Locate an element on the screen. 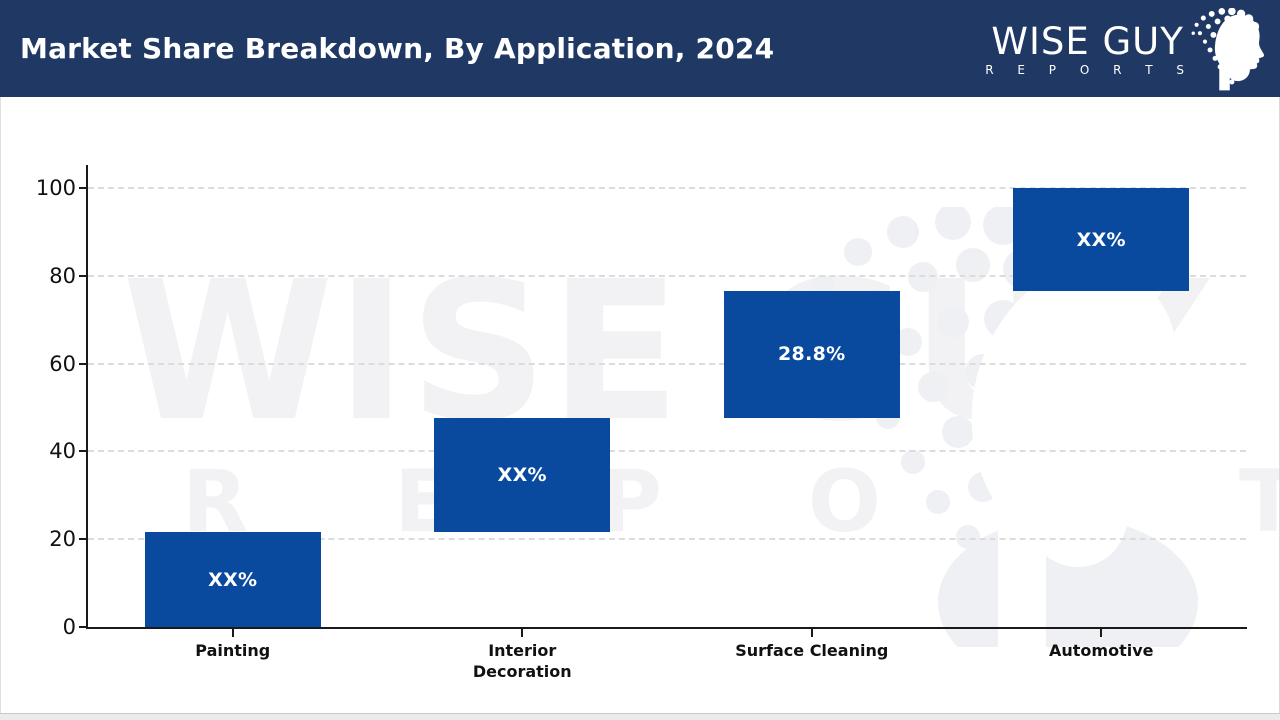 This screenshot has width=1280, height=720. brand-subname: R E P O R T S is located at coordinates (1089, 69).